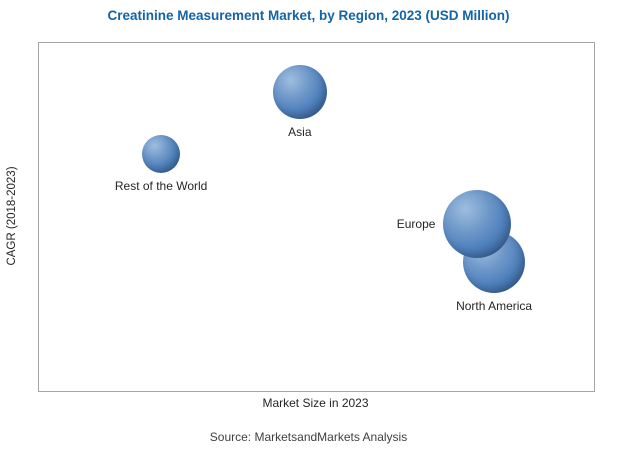 The image size is (617, 460). I want to click on bubble-rest-of-the-world, so click(161, 154).